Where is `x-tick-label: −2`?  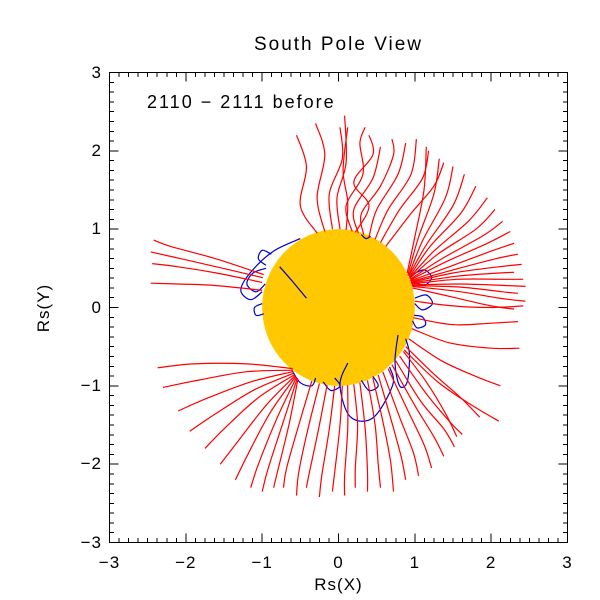 x-tick-label: −2 is located at coordinates (186, 562).